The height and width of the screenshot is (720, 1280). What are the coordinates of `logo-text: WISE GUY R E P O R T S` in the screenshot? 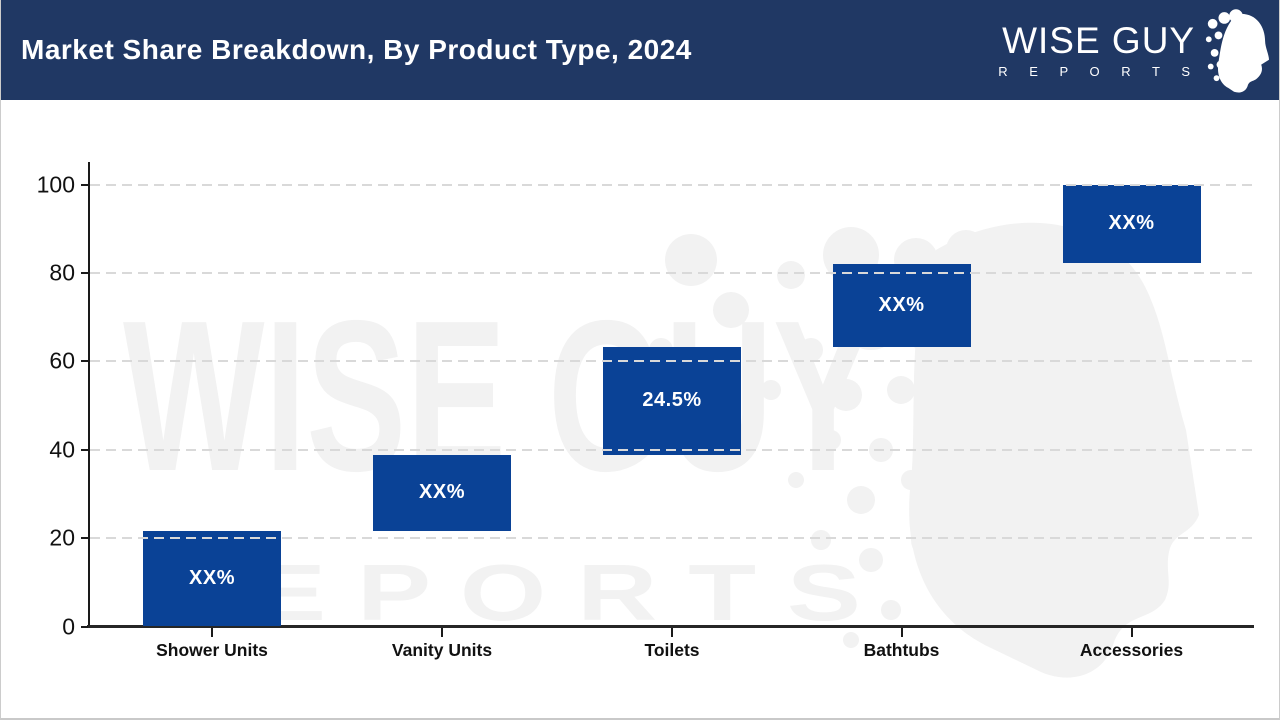 It's located at (1098, 50).